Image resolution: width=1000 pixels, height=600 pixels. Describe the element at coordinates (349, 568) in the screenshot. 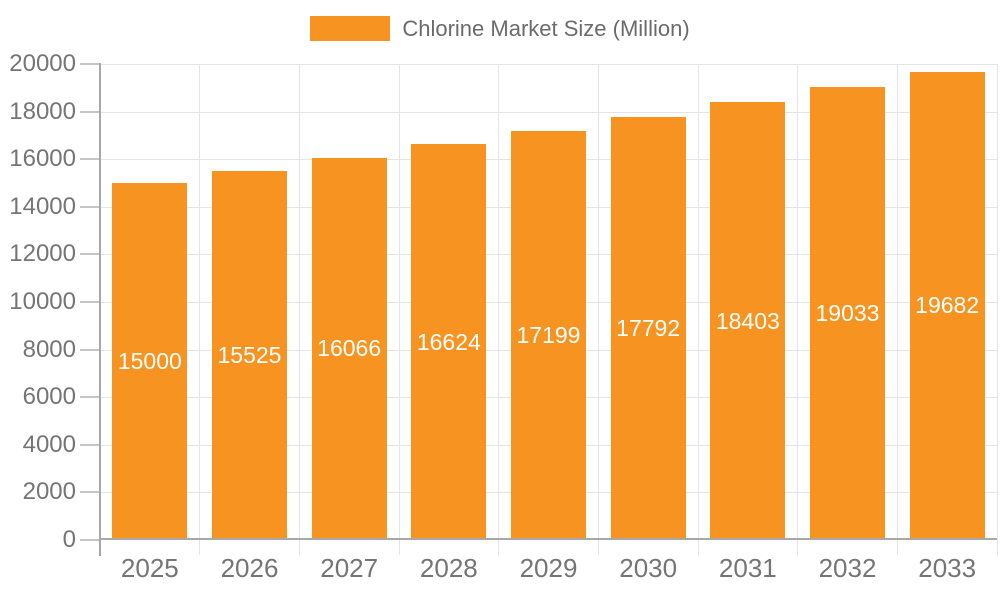

I see `x-tick-label: 2027` at that location.